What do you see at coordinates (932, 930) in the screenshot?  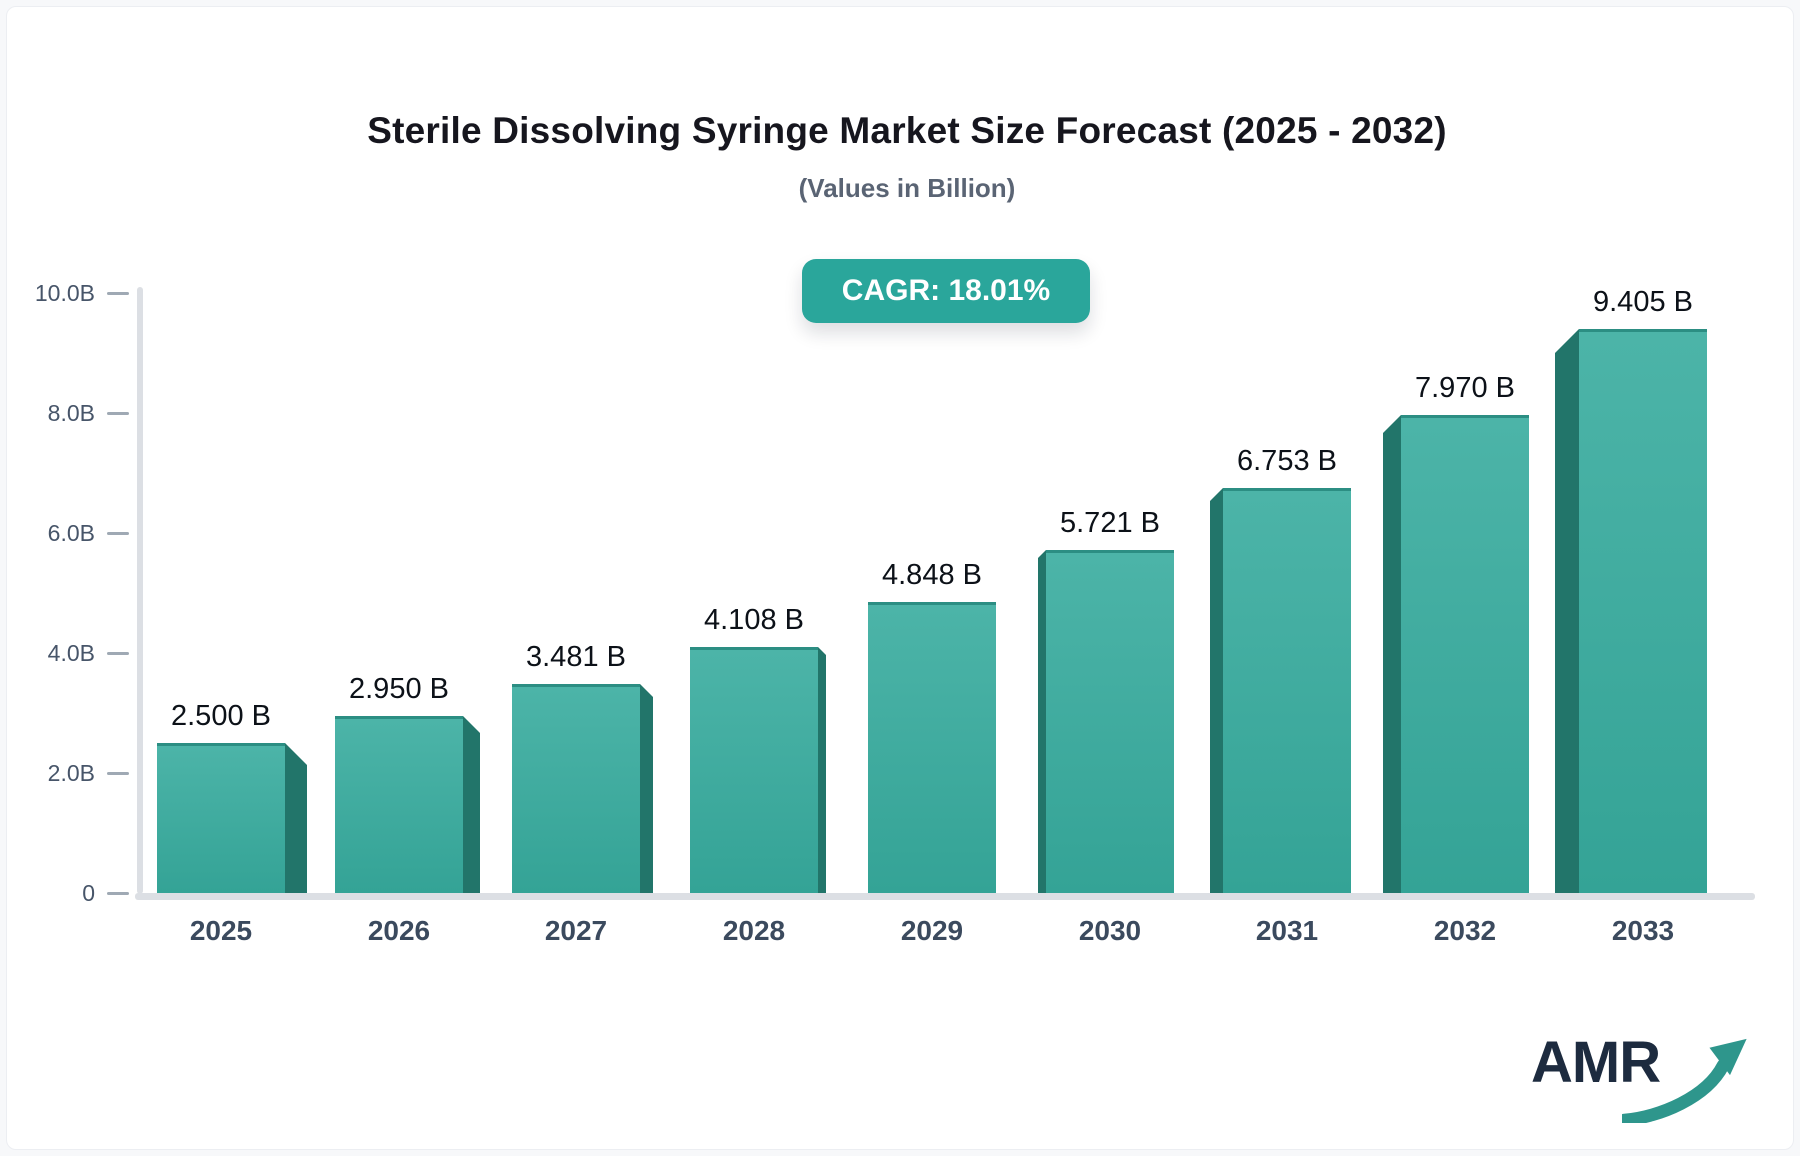 I see `x-axis-label: 2029` at bounding box center [932, 930].